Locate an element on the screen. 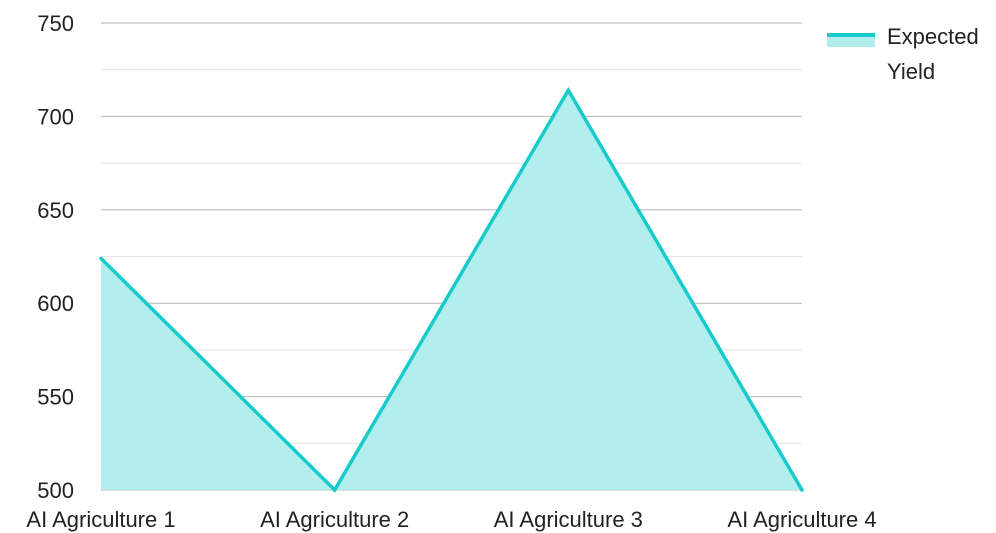 The width and height of the screenshot is (996, 533). x-tick-label: AI Agriculture 3 is located at coordinates (568, 519).